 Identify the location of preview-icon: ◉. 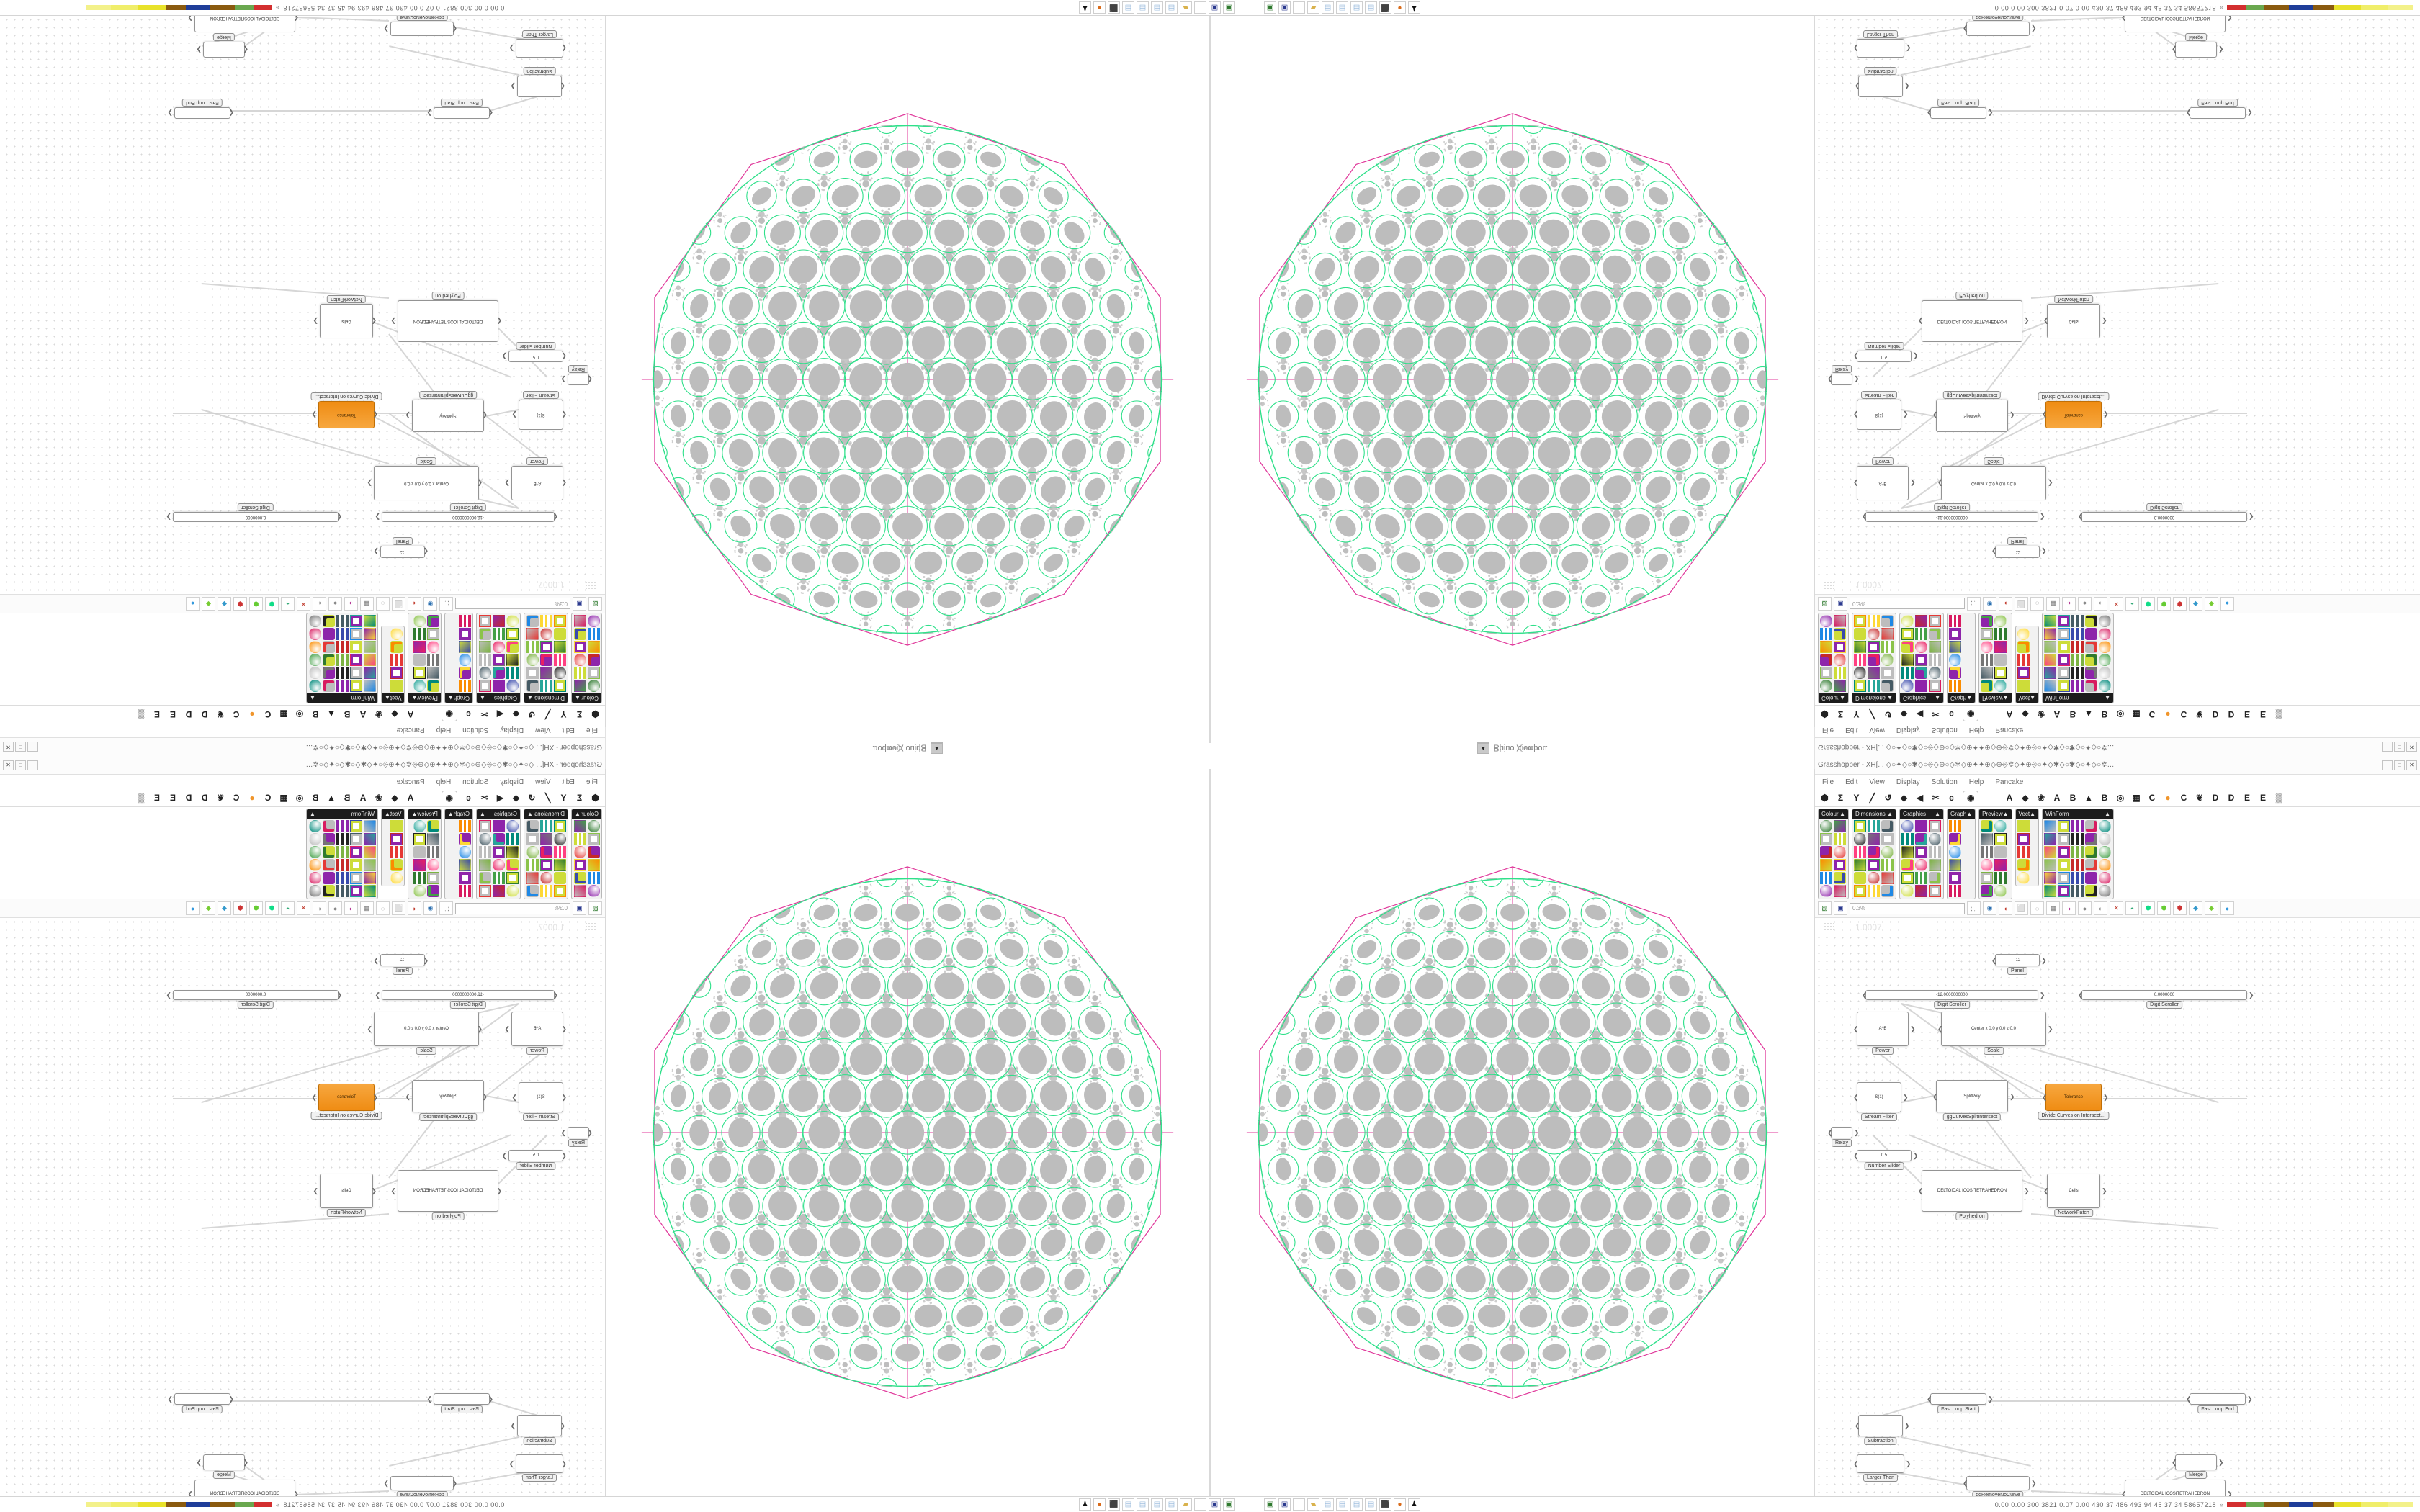
(1989, 908).